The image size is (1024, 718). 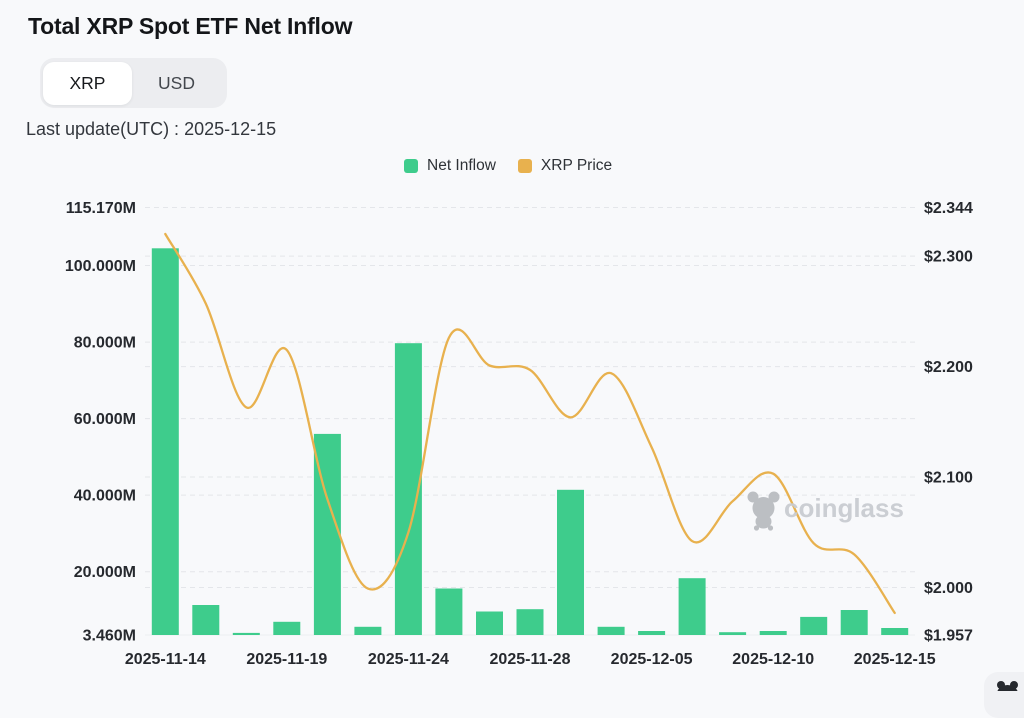 I want to click on right-axis-tick: $2.300, so click(x=948, y=257).